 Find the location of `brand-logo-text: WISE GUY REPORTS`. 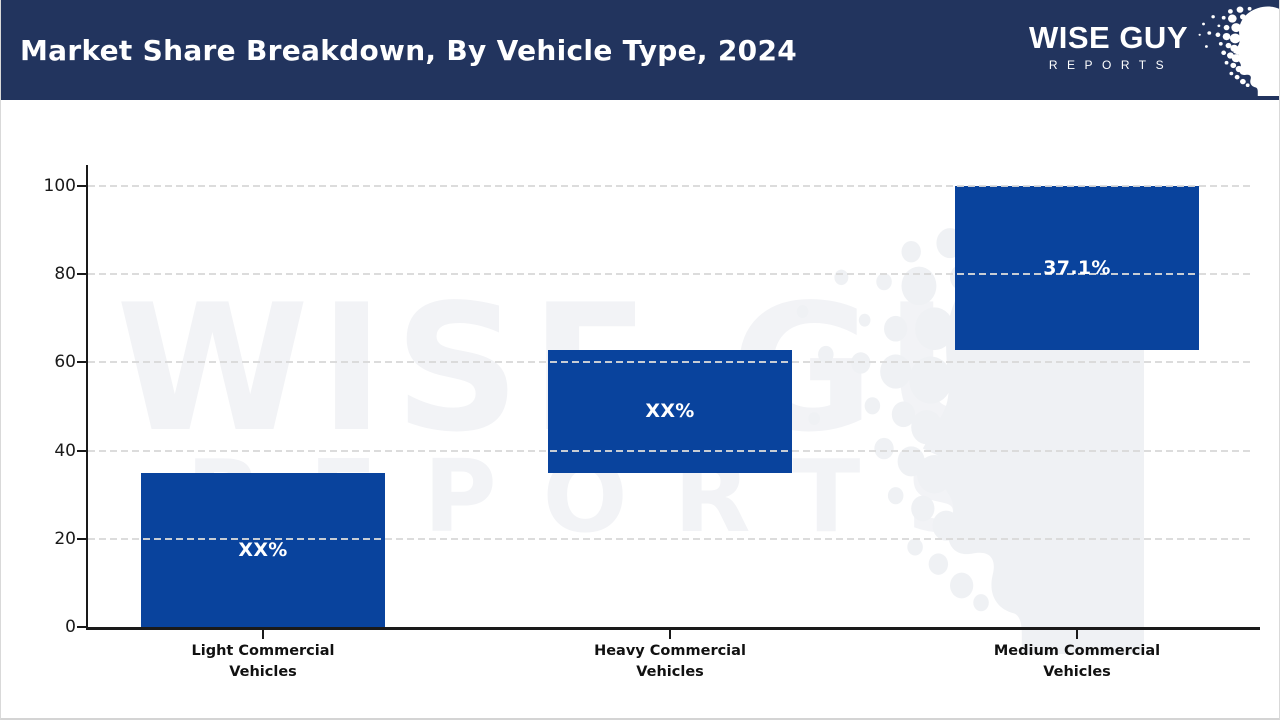

brand-logo-text: WISE GUY REPORTS is located at coordinates (1108, 46).